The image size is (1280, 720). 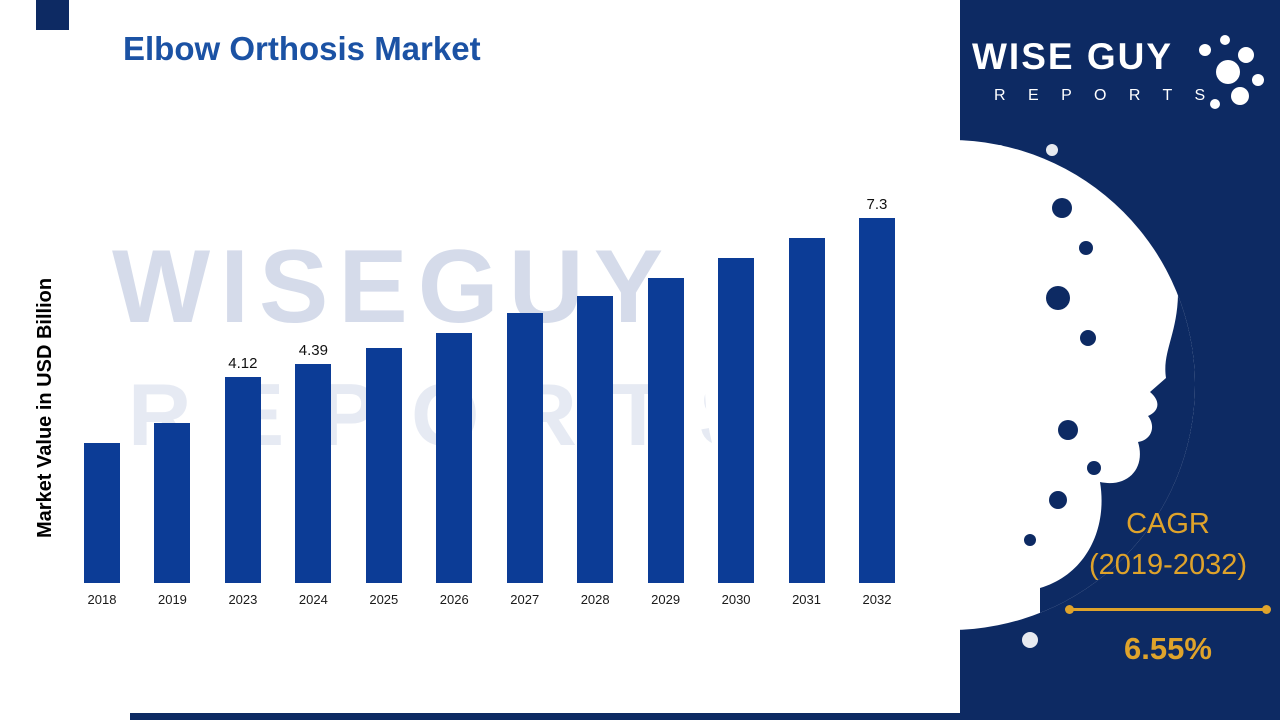 I want to click on page-title: Elbow Orthosis Market, so click(x=302, y=48).